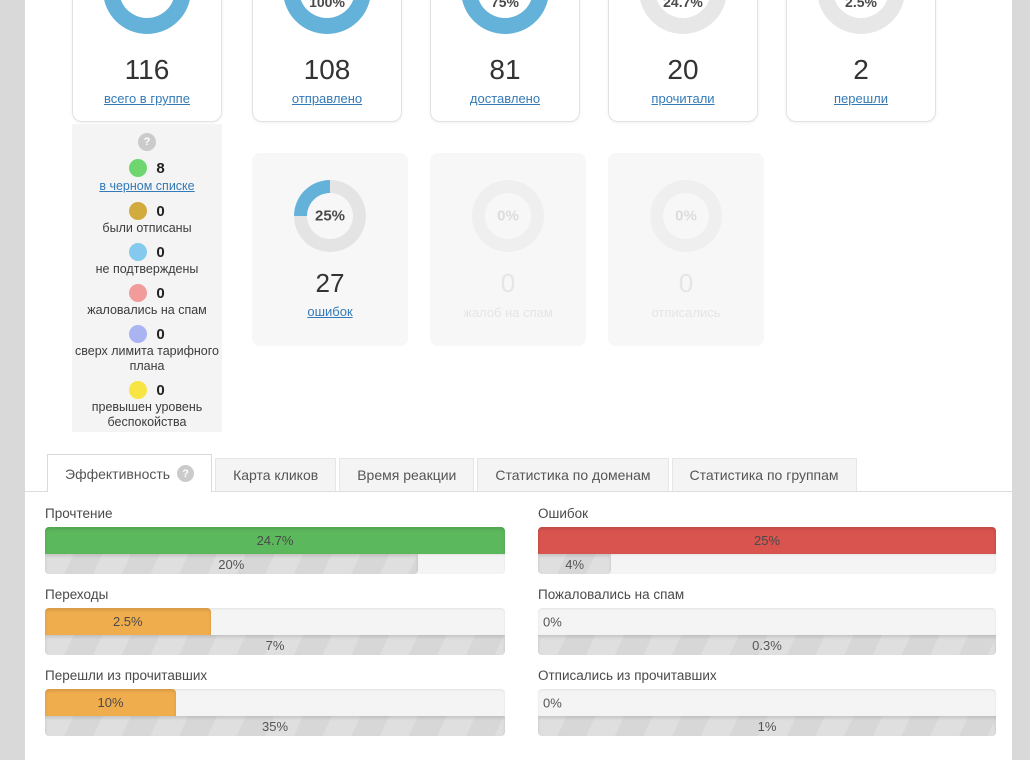  Describe the element at coordinates (147, 269) in the screenshot. I see `unconfirmed-label: не подтверждены` at that location.